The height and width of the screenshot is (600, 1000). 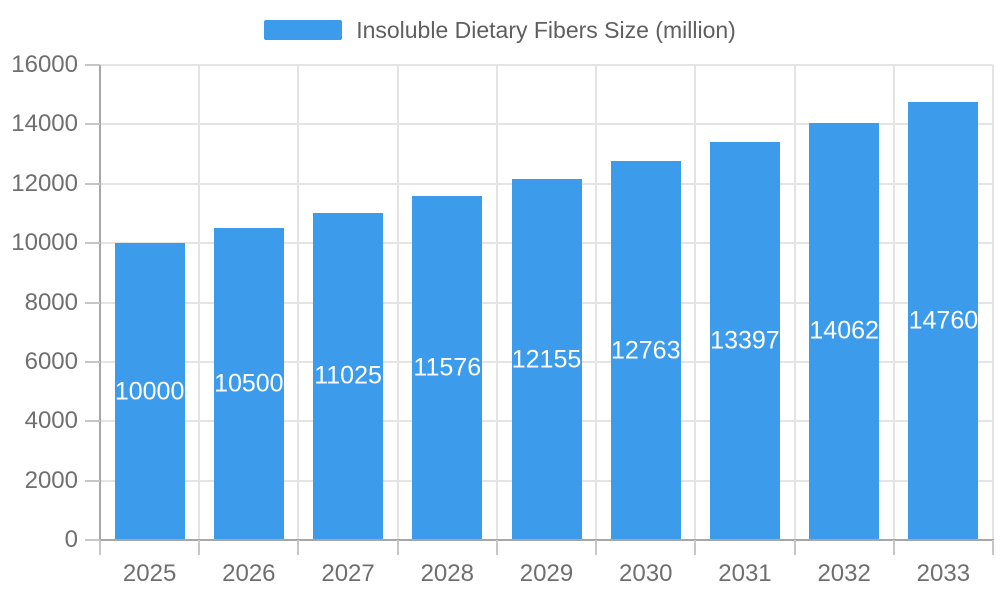 What do you see at coordinates (51, 302) in the screenshot?
I see `y-axis-tick-label: 8000` at bounding box center [51, 302].